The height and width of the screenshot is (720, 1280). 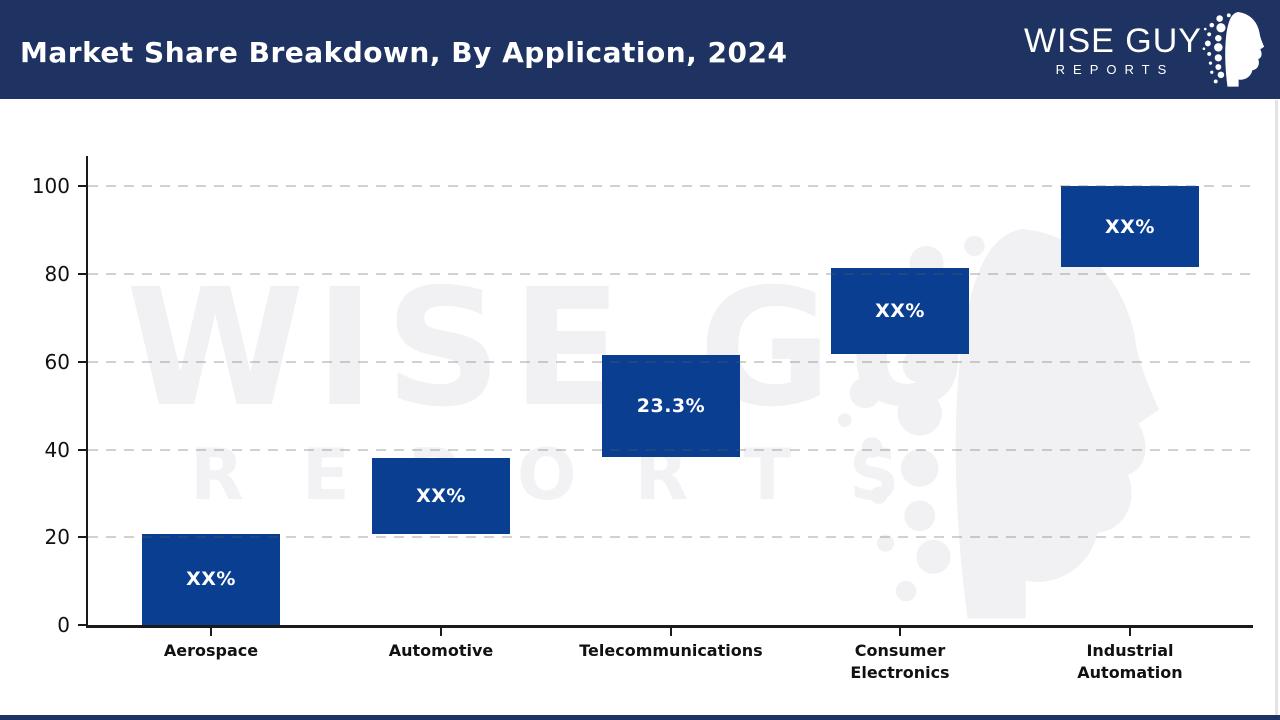 I want to click on x-axis-line, so click(x=669, y=626).